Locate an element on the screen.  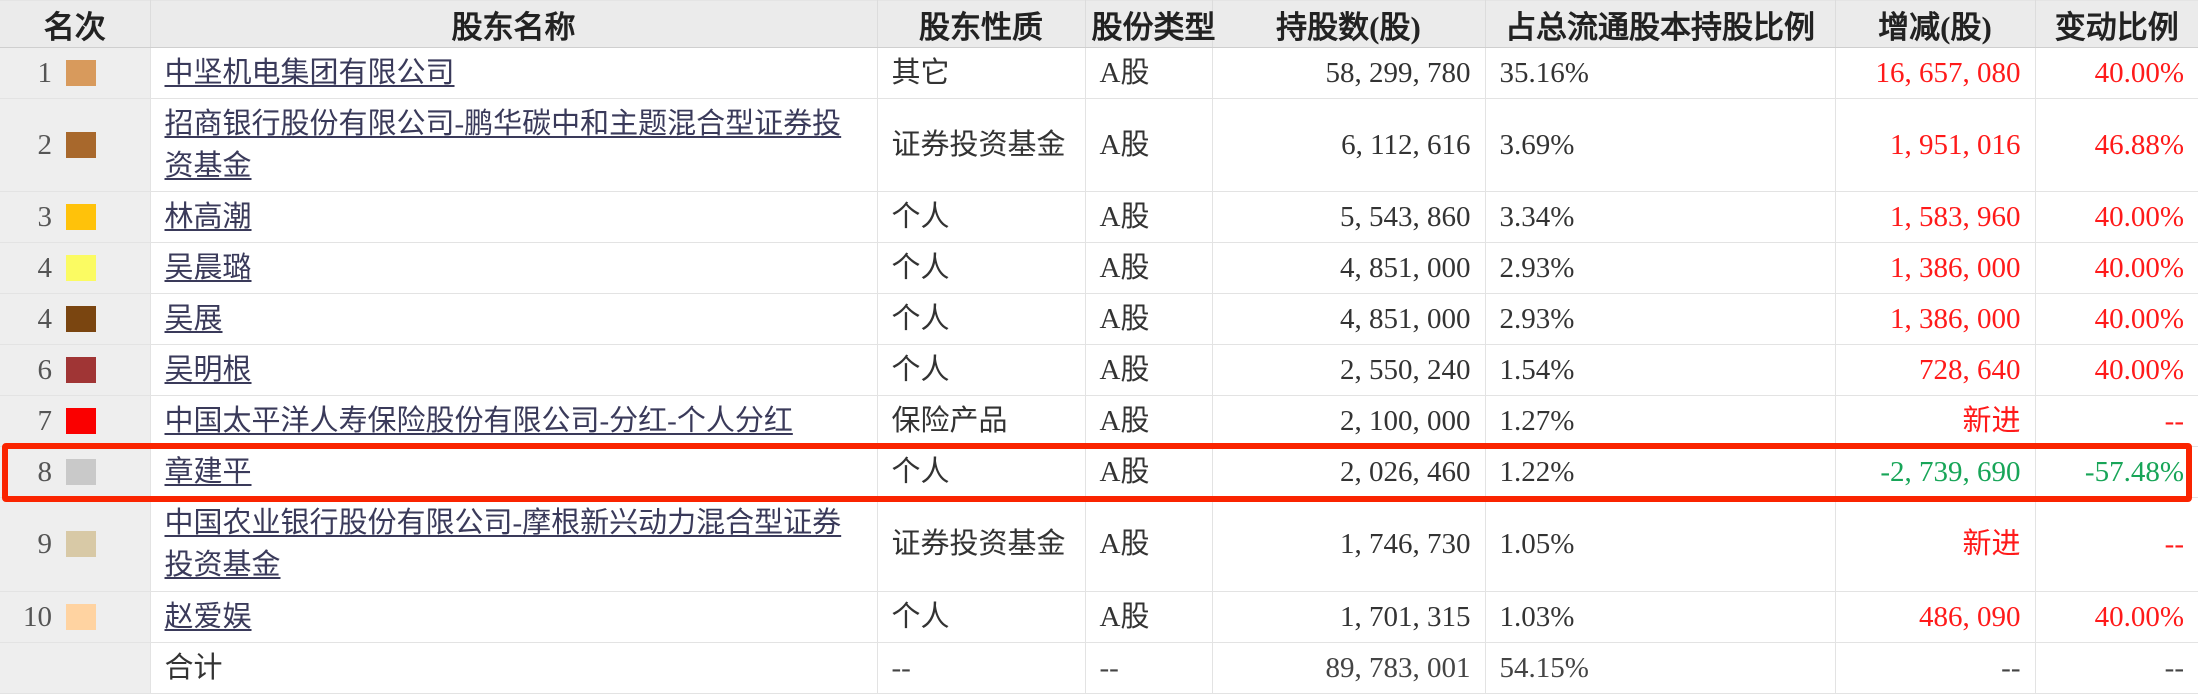
cell-shares-held: 1, 746, 730 is located at coordinates (1349, 544).